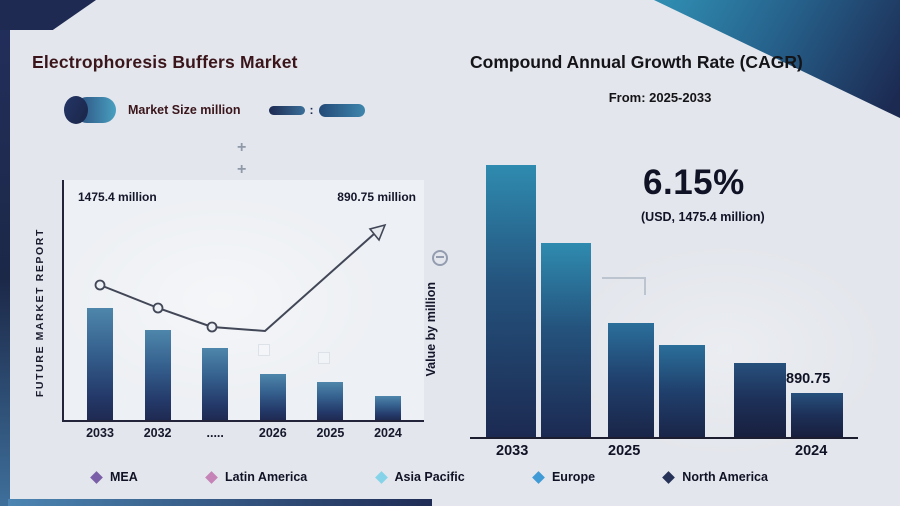 The width and height of the screenshot is (900, 506). Describe the element at coordinates (48, 15) in the screenshot. I see `top-left-corner-shape` at that location.